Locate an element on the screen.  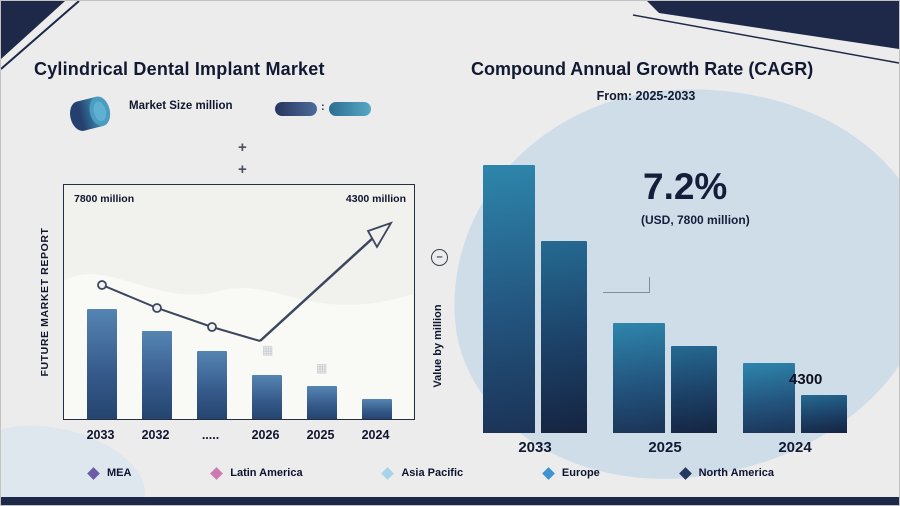
left-y-axis-label: FUTURE MARKET REPORT is located at coordinates (45, 302).